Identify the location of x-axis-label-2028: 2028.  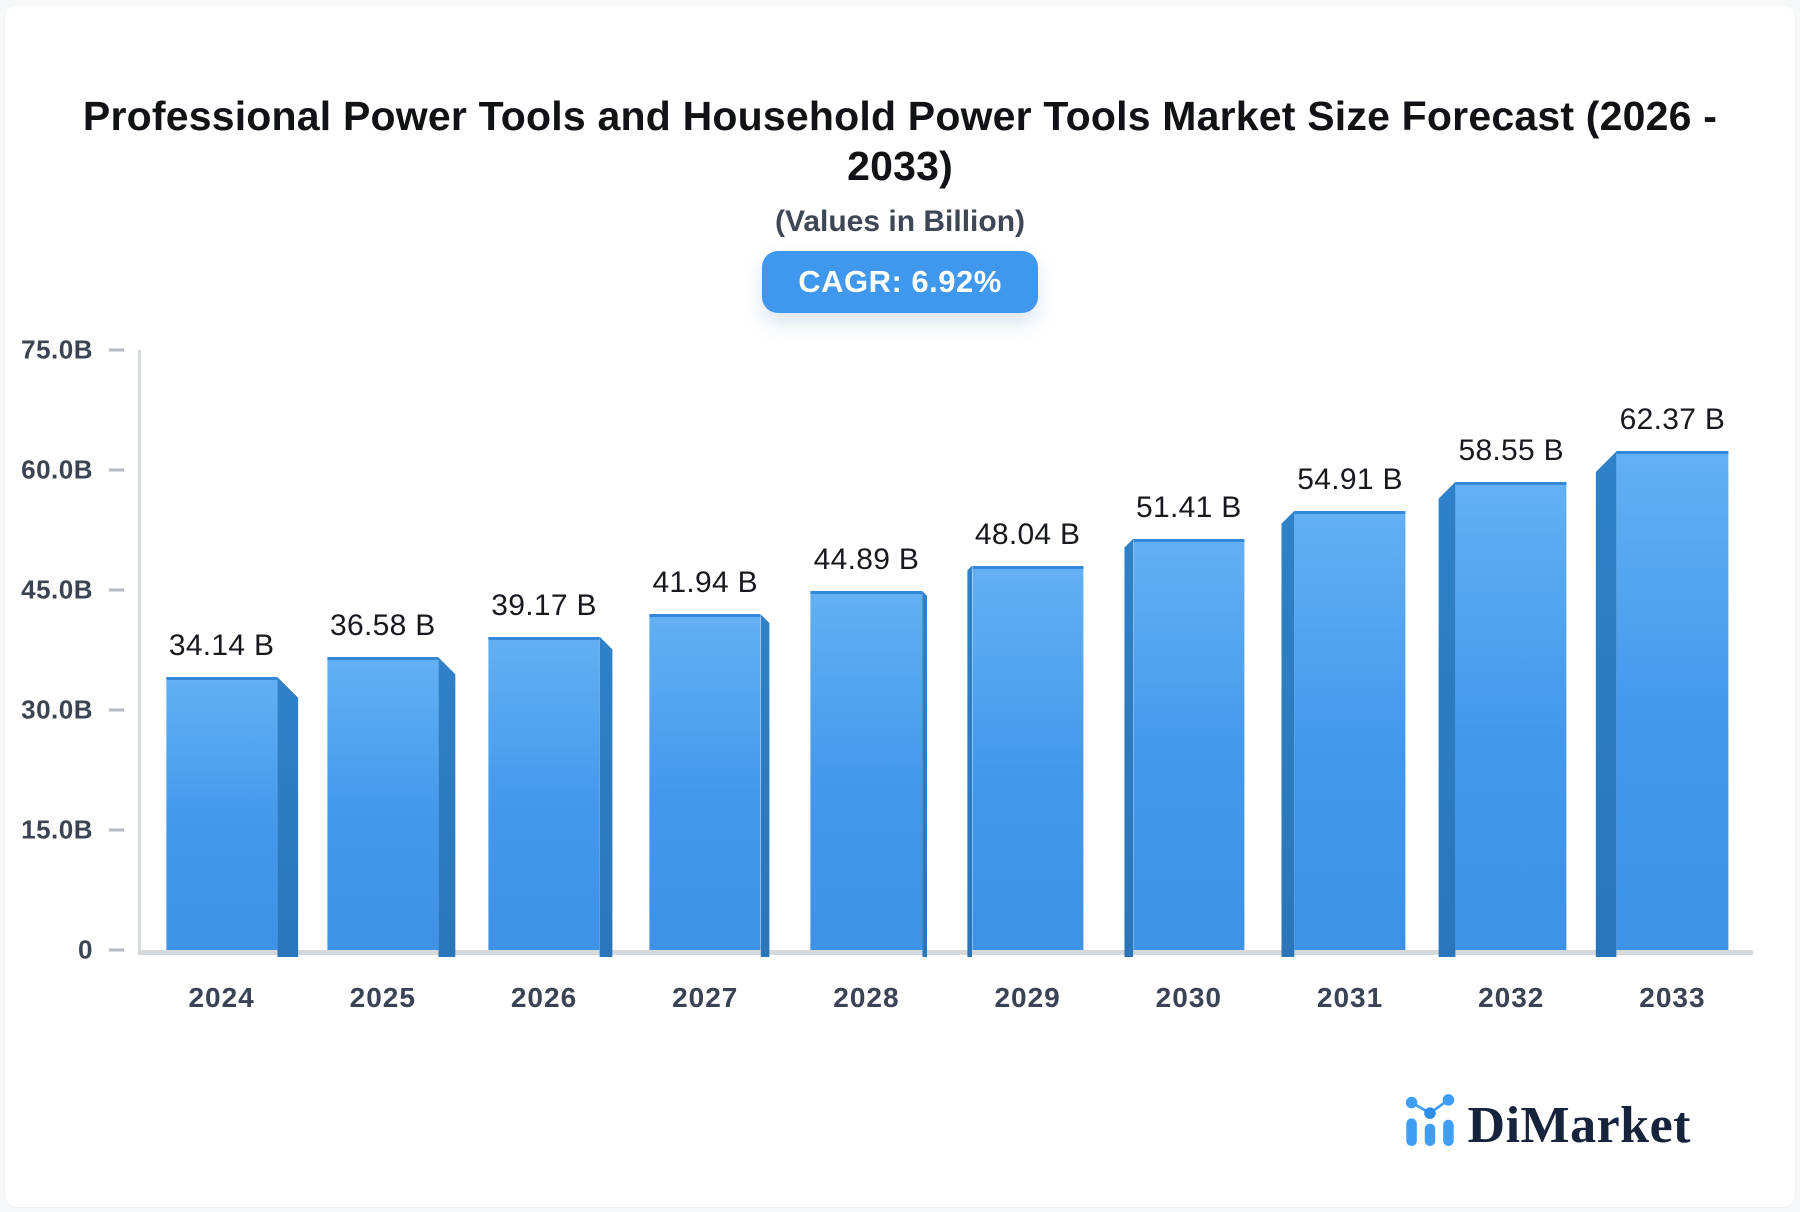
(866, 997).